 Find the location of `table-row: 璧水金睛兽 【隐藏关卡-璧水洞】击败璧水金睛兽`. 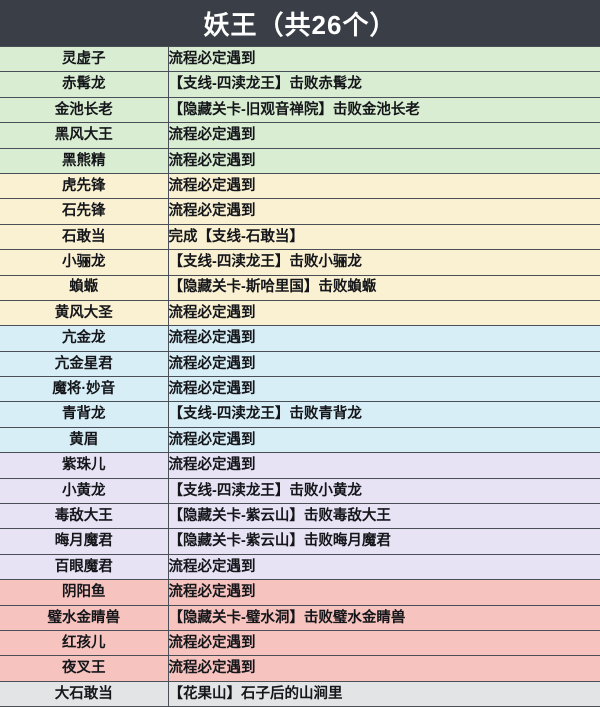

table-row: 璧水金睛兽 【隐藏关卡-璧水洞】击败璧水金睛兽 is located at coordinates (300, 617).